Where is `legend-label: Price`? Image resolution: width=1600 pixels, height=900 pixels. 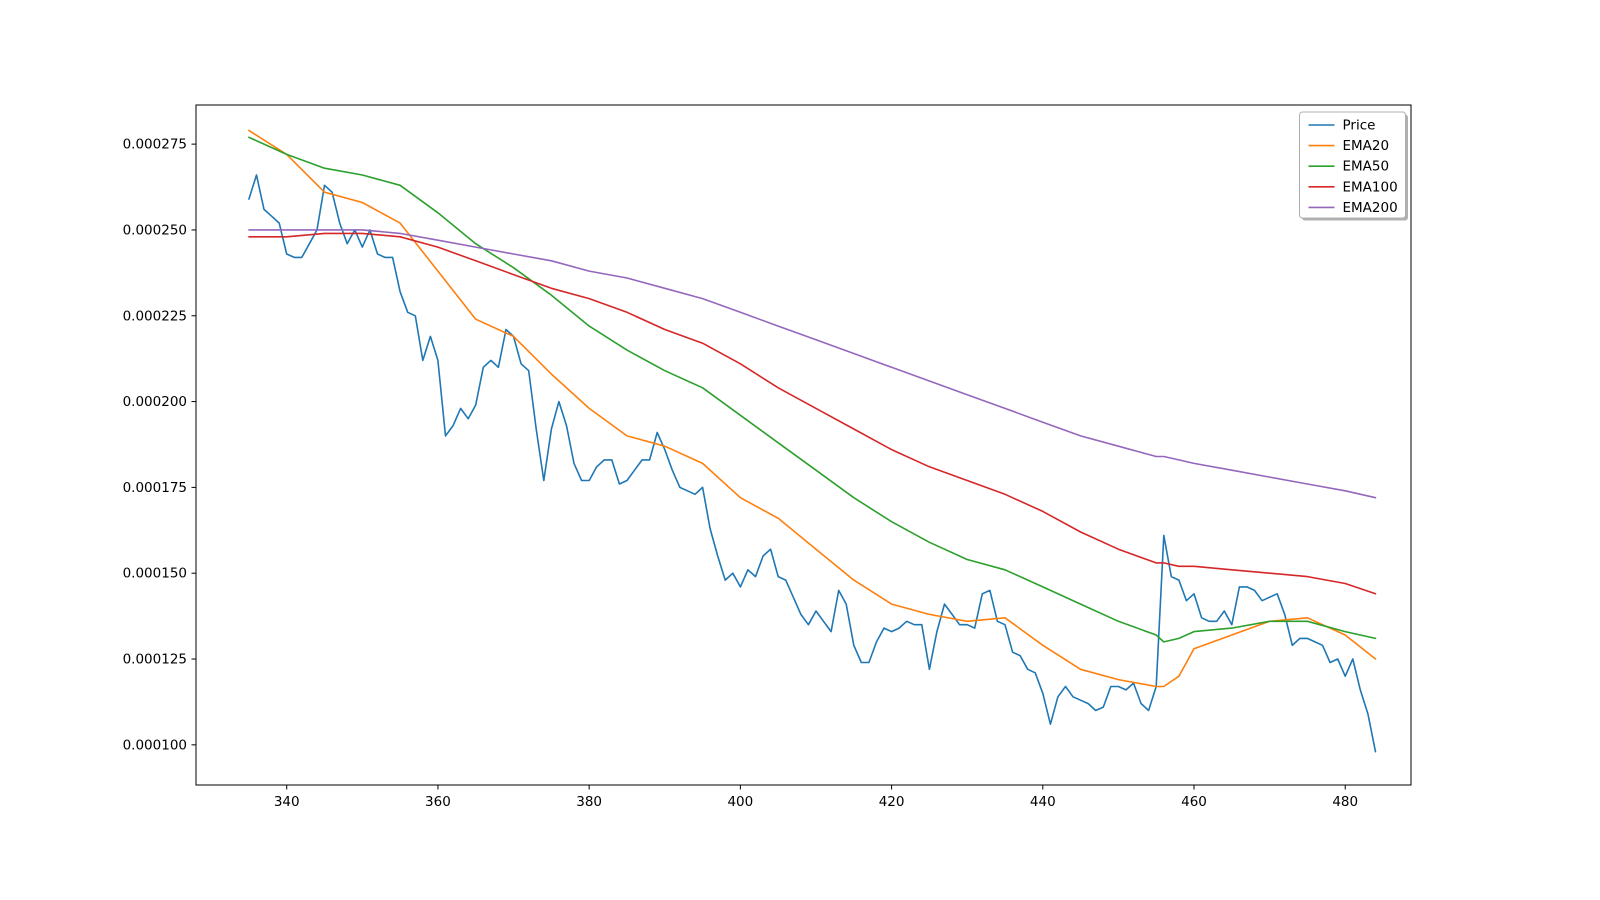
legend-label: Price is located at coordinates (1359, 126).